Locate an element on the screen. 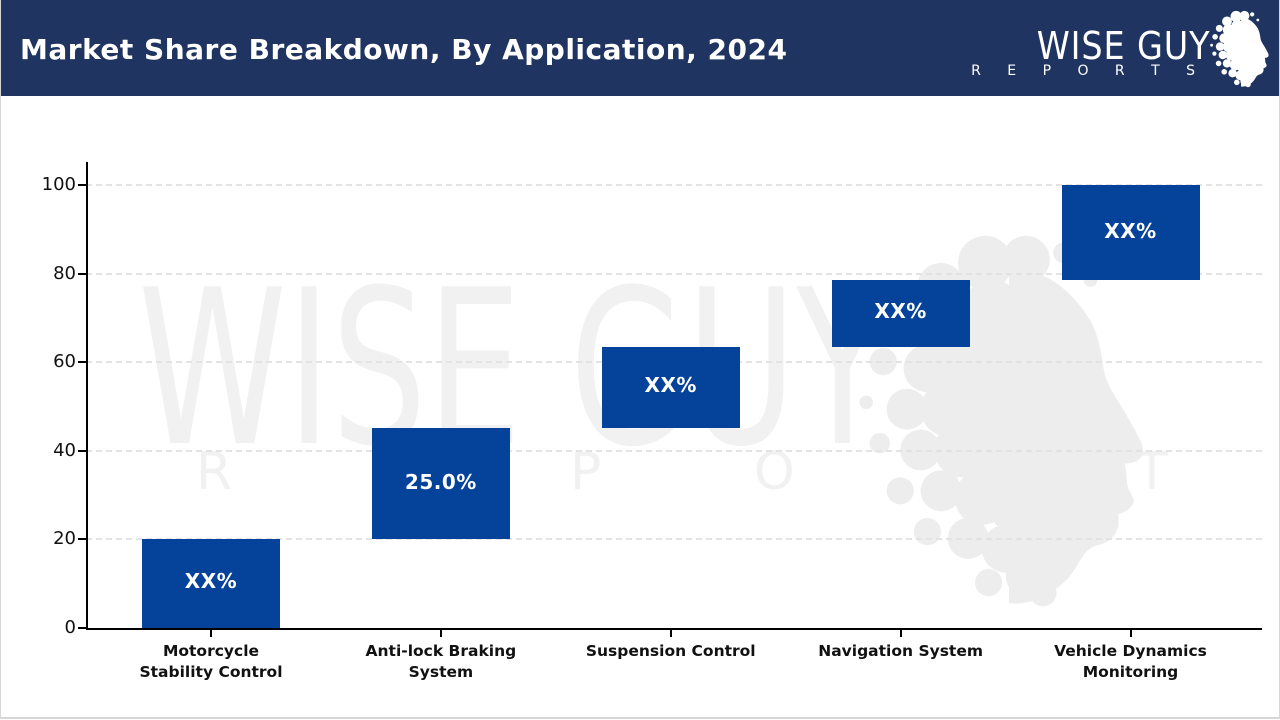  bar-2: 25.0% is located at coordinates (440, 483).